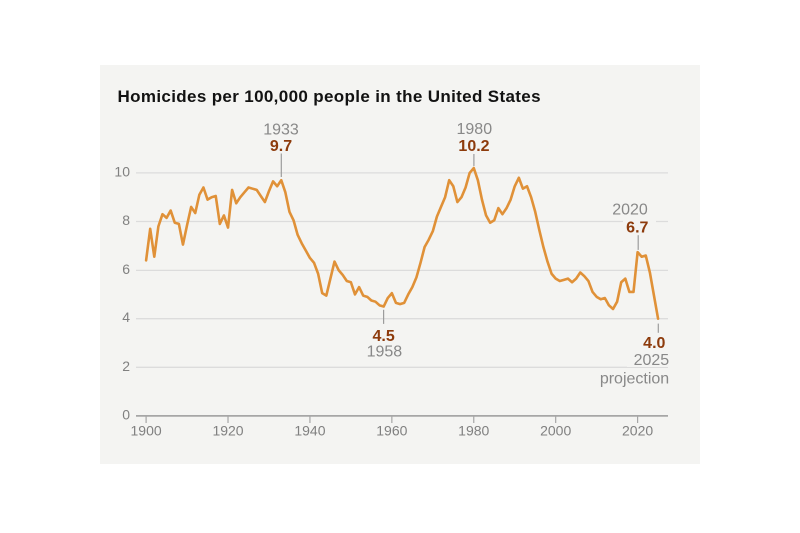 The width and height of the screenshot is (800, 533). I want to click on svg-text: 1958, so click(385, 351).